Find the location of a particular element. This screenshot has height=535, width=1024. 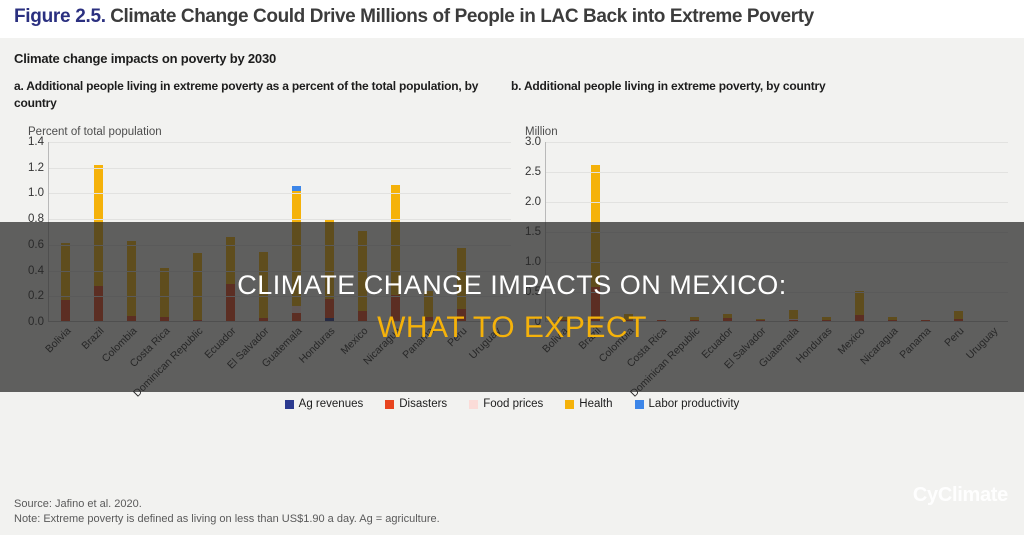

legend-item: Disasters is located at coordinates (416, 404).